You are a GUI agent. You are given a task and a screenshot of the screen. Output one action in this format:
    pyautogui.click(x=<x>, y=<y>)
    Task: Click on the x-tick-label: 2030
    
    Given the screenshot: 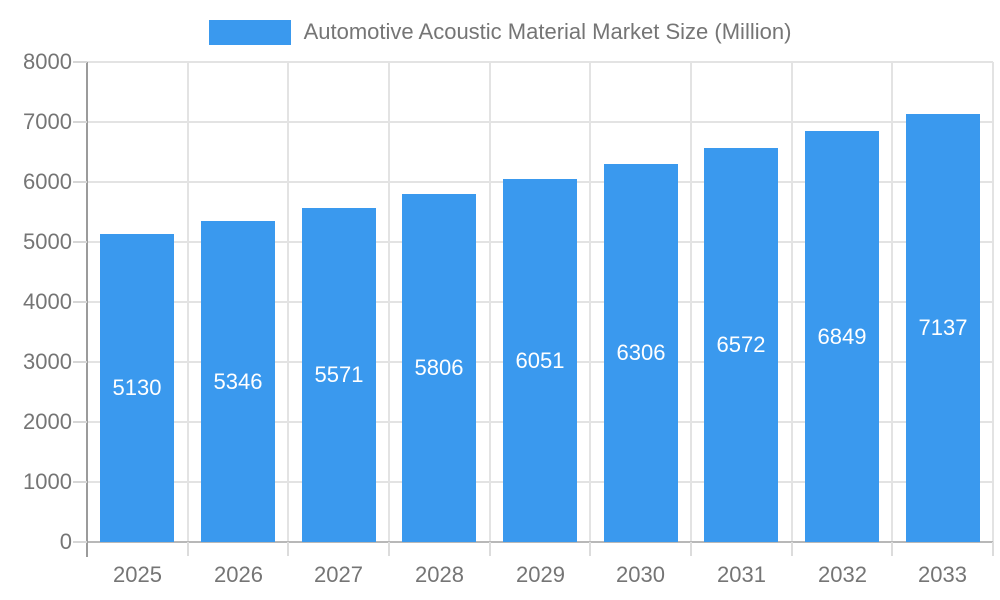 What is the action you would take?
    pyautogui.click(x=640, y=574)
    